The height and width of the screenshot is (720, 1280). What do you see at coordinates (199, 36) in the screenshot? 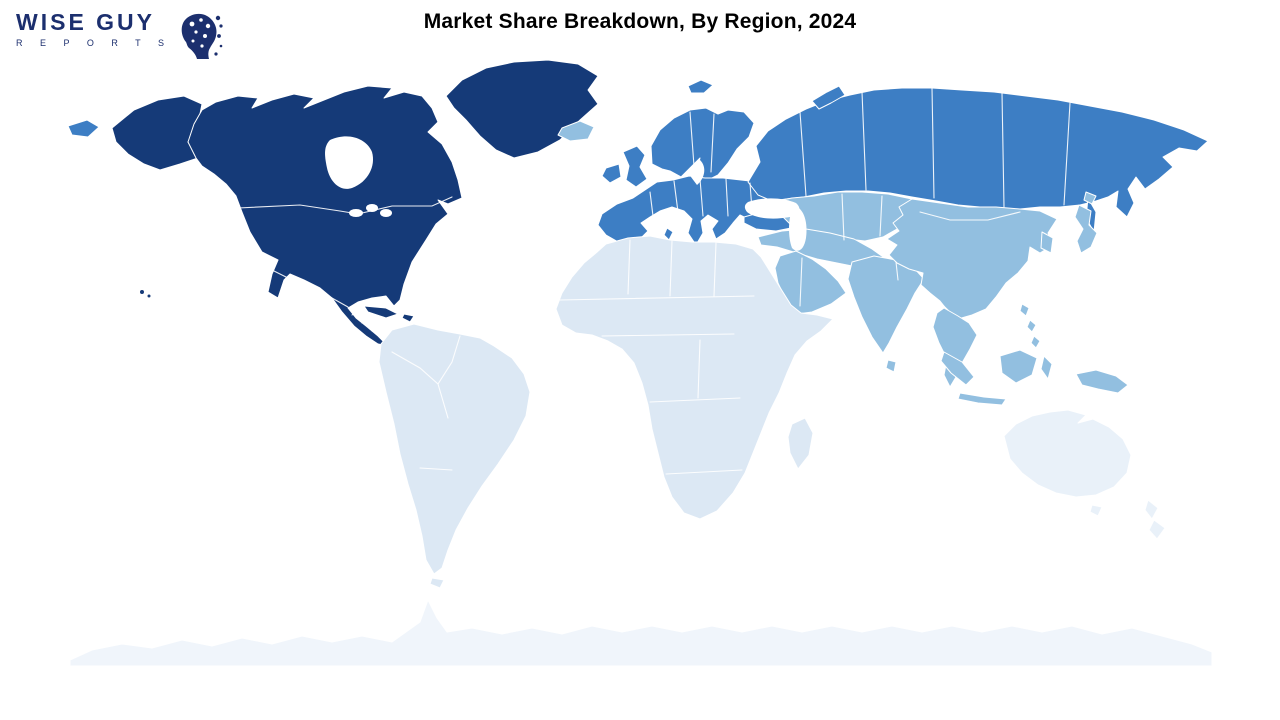
I see `dotted-head-icon` at bounding box center [199, 36].